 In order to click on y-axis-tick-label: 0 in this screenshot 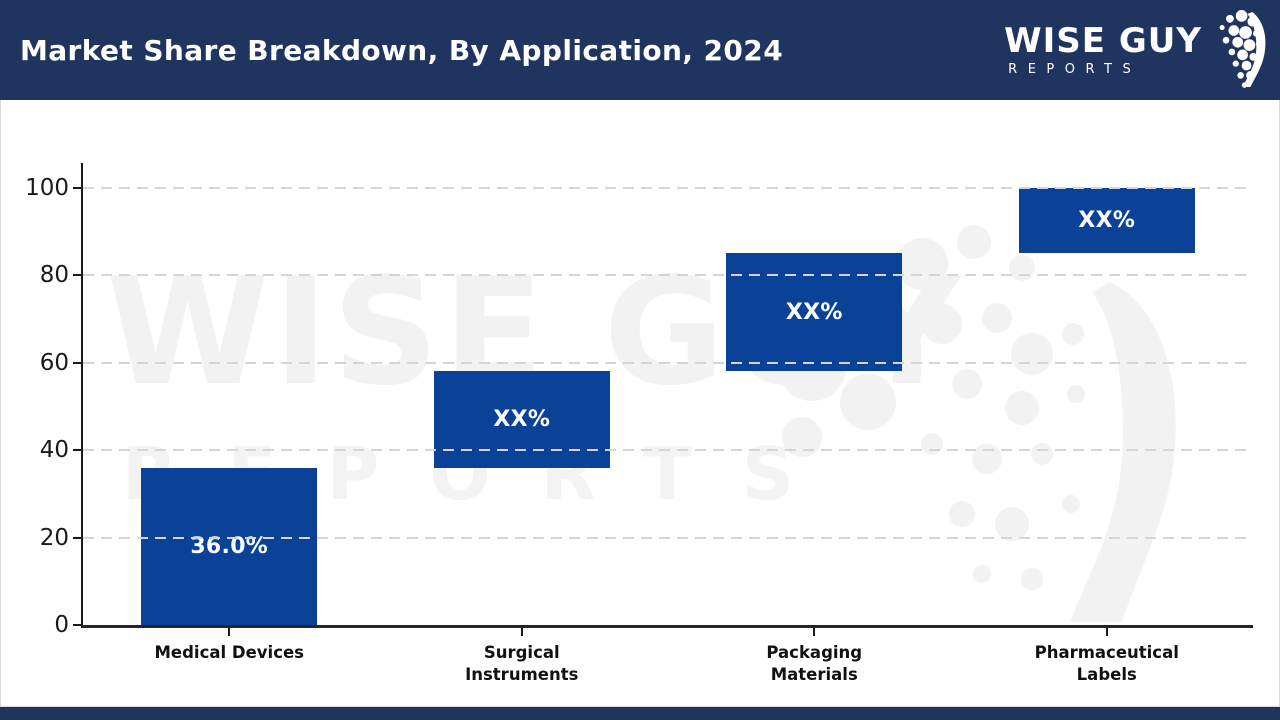, I will do `click(61, 625)`.